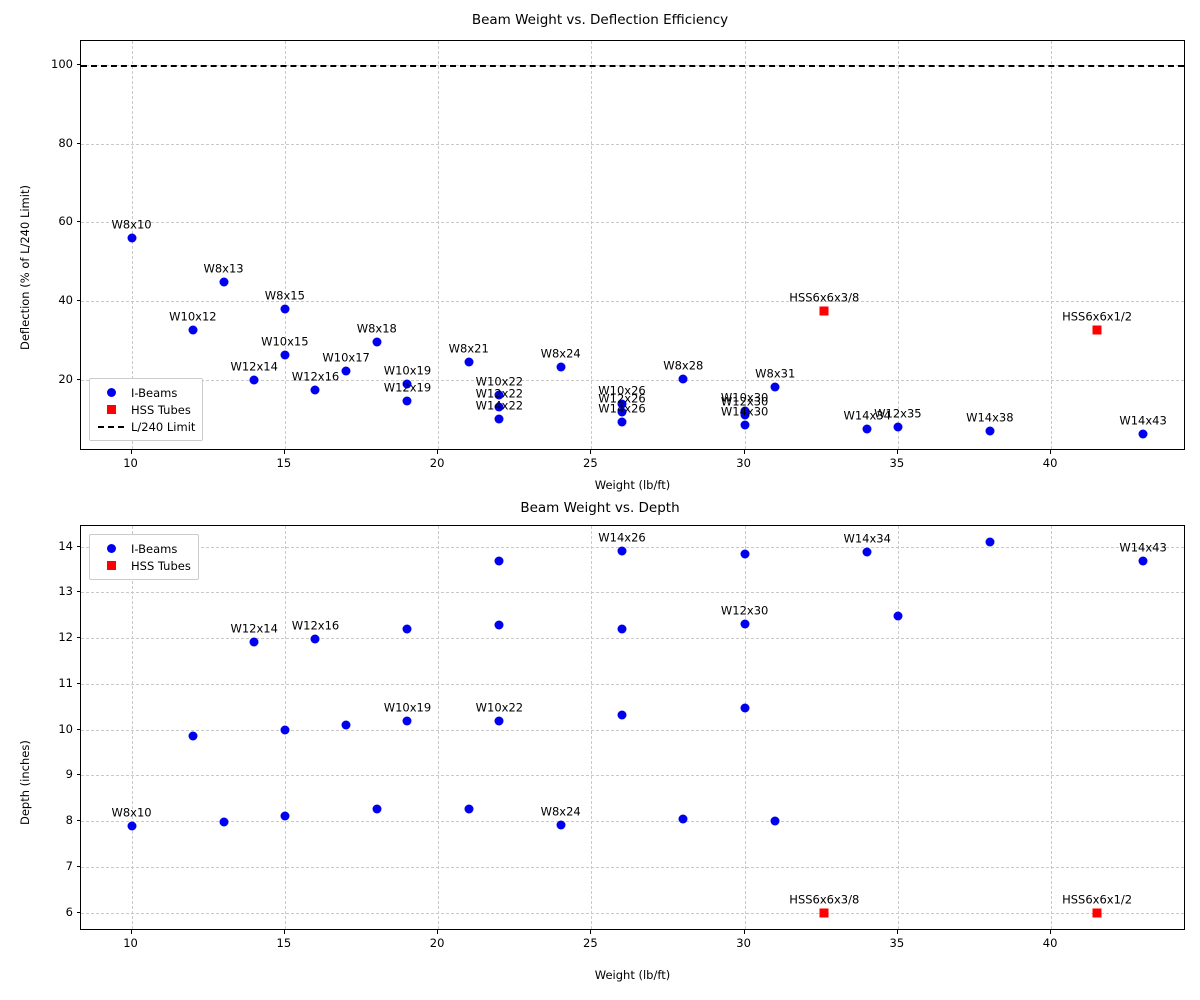  Describe the element at coordinates (683, 365) in the screenshot. I see `data-point-label: W8x28` at that location.